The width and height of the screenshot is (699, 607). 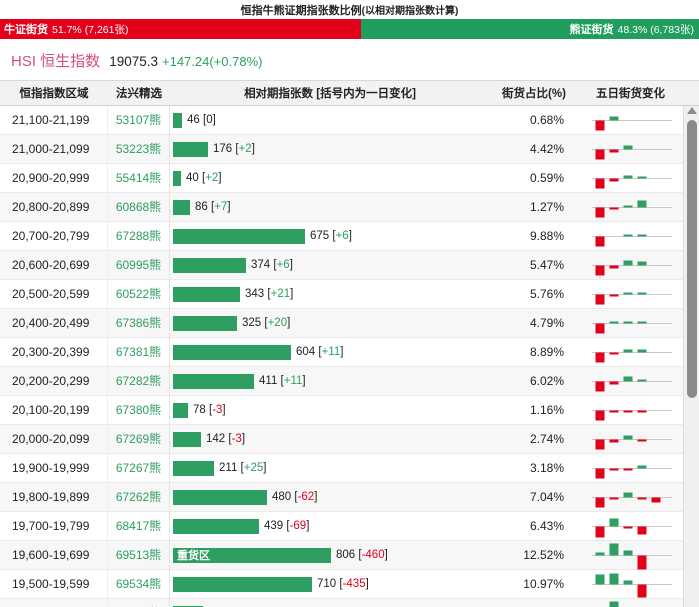 What do you see at coordinates (139, 584) in the screenshot?
I see `cell-selected-warrant: 69534熊` at bounding box center [139, 584].